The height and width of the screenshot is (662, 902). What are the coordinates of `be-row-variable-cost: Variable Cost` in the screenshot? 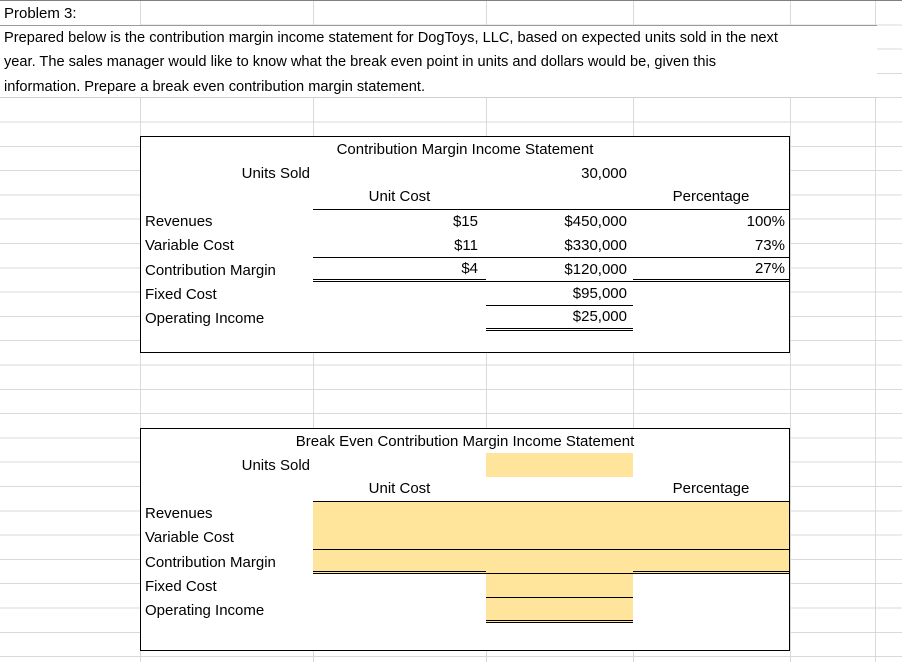 It's located at (465, 537).